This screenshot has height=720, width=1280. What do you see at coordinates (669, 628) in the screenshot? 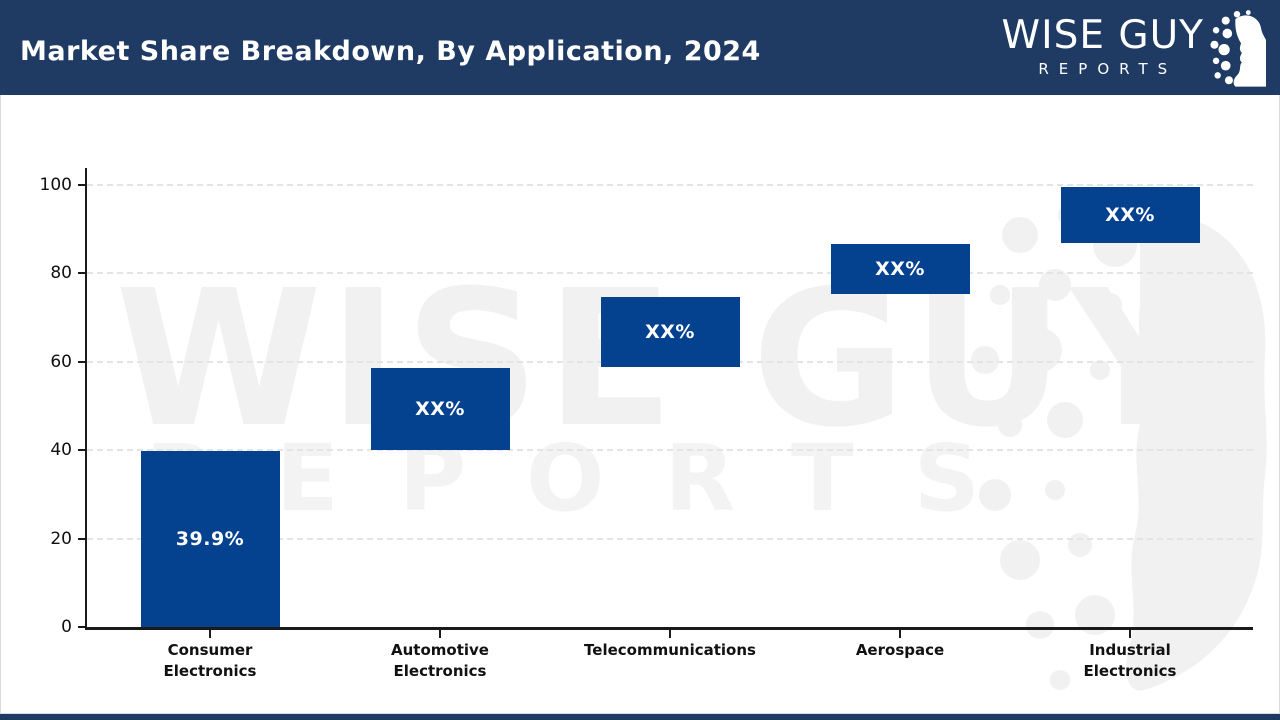
I see `x-axis-line` at bounding box center [669, 628].